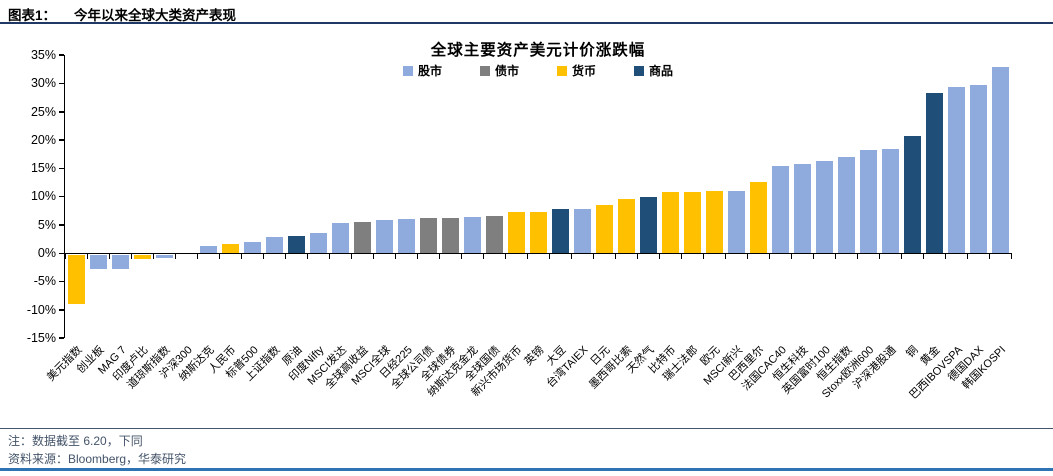  I want to click on y-tick-label: 20%, so click(43, 139).